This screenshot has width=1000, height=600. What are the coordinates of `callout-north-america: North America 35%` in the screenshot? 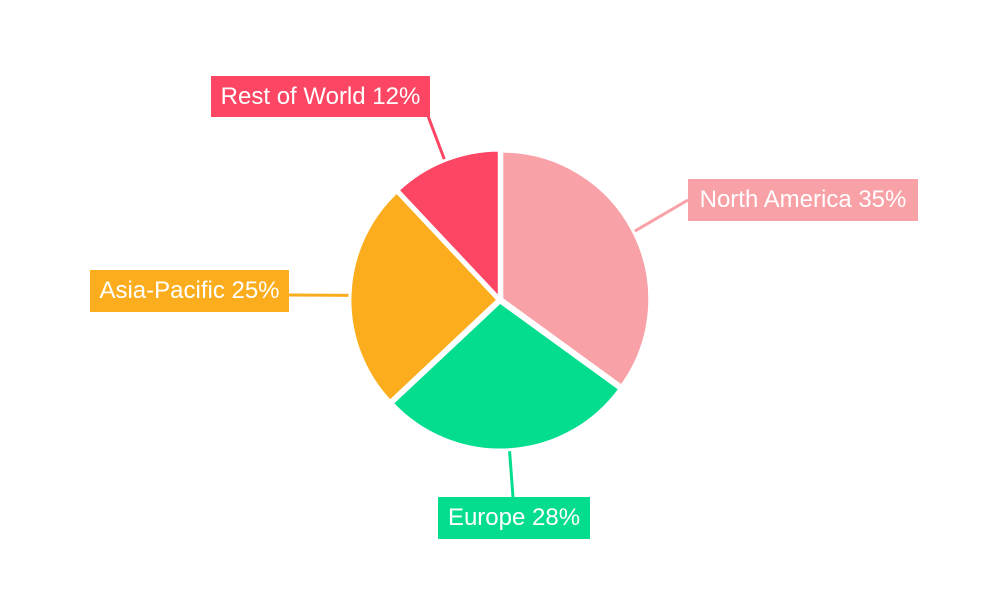 It's located at (803, 200).